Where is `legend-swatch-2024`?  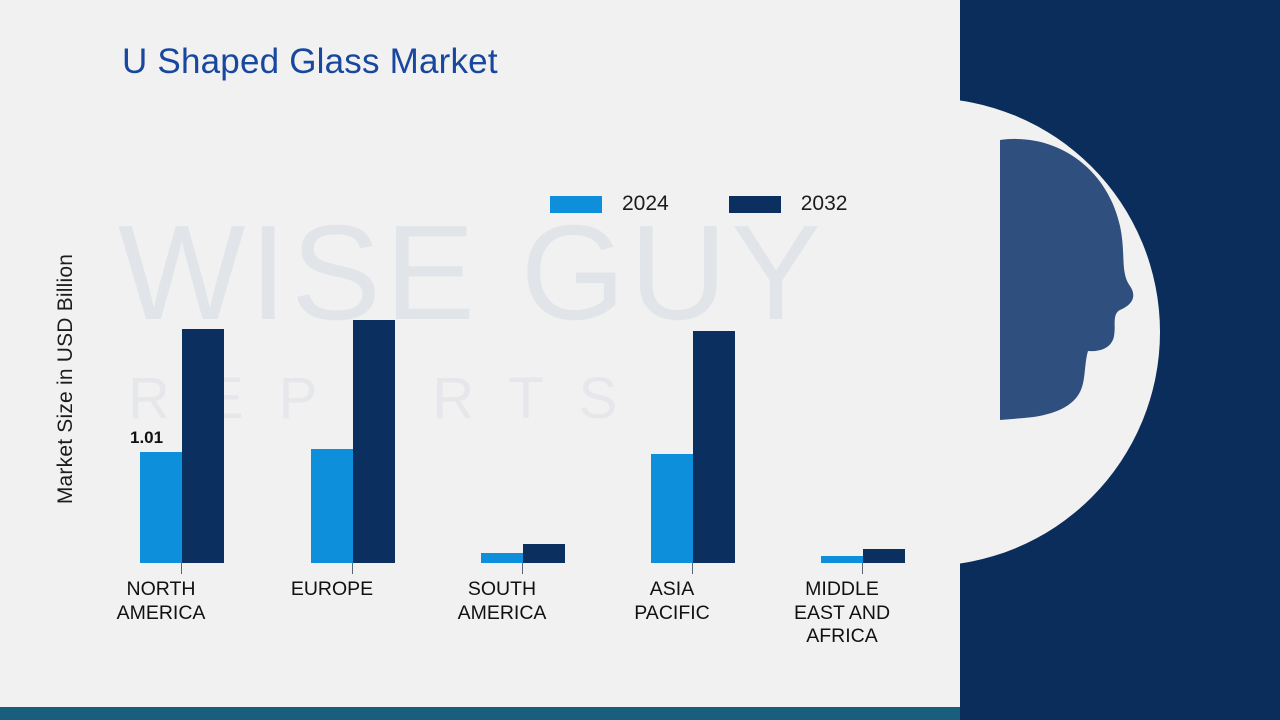
legend-swatch-2024 is located at coordinates (576, 204).